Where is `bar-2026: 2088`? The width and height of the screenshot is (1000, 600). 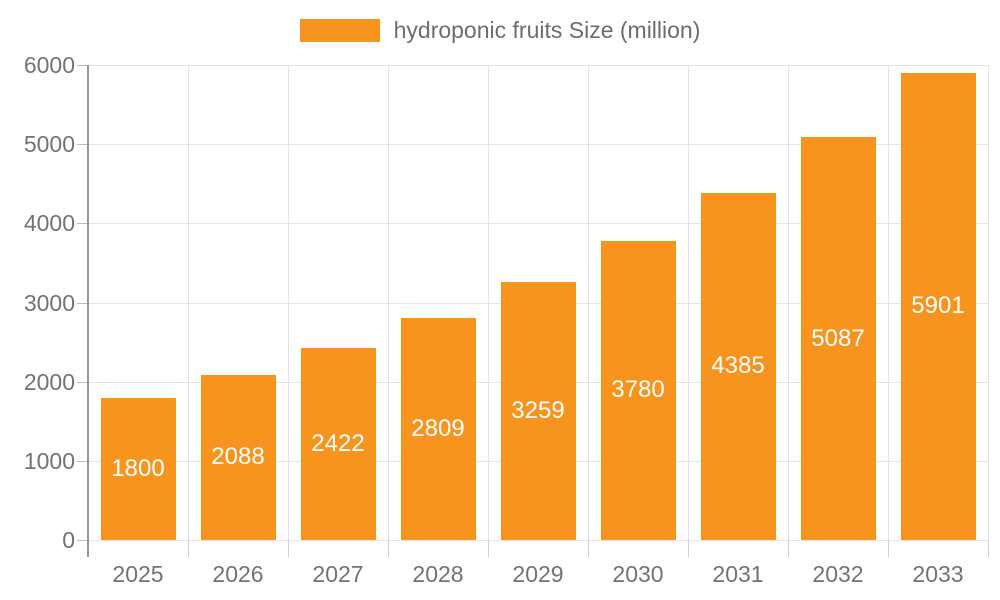 bar-2026: 2088 is located at coordinates (238, 457).